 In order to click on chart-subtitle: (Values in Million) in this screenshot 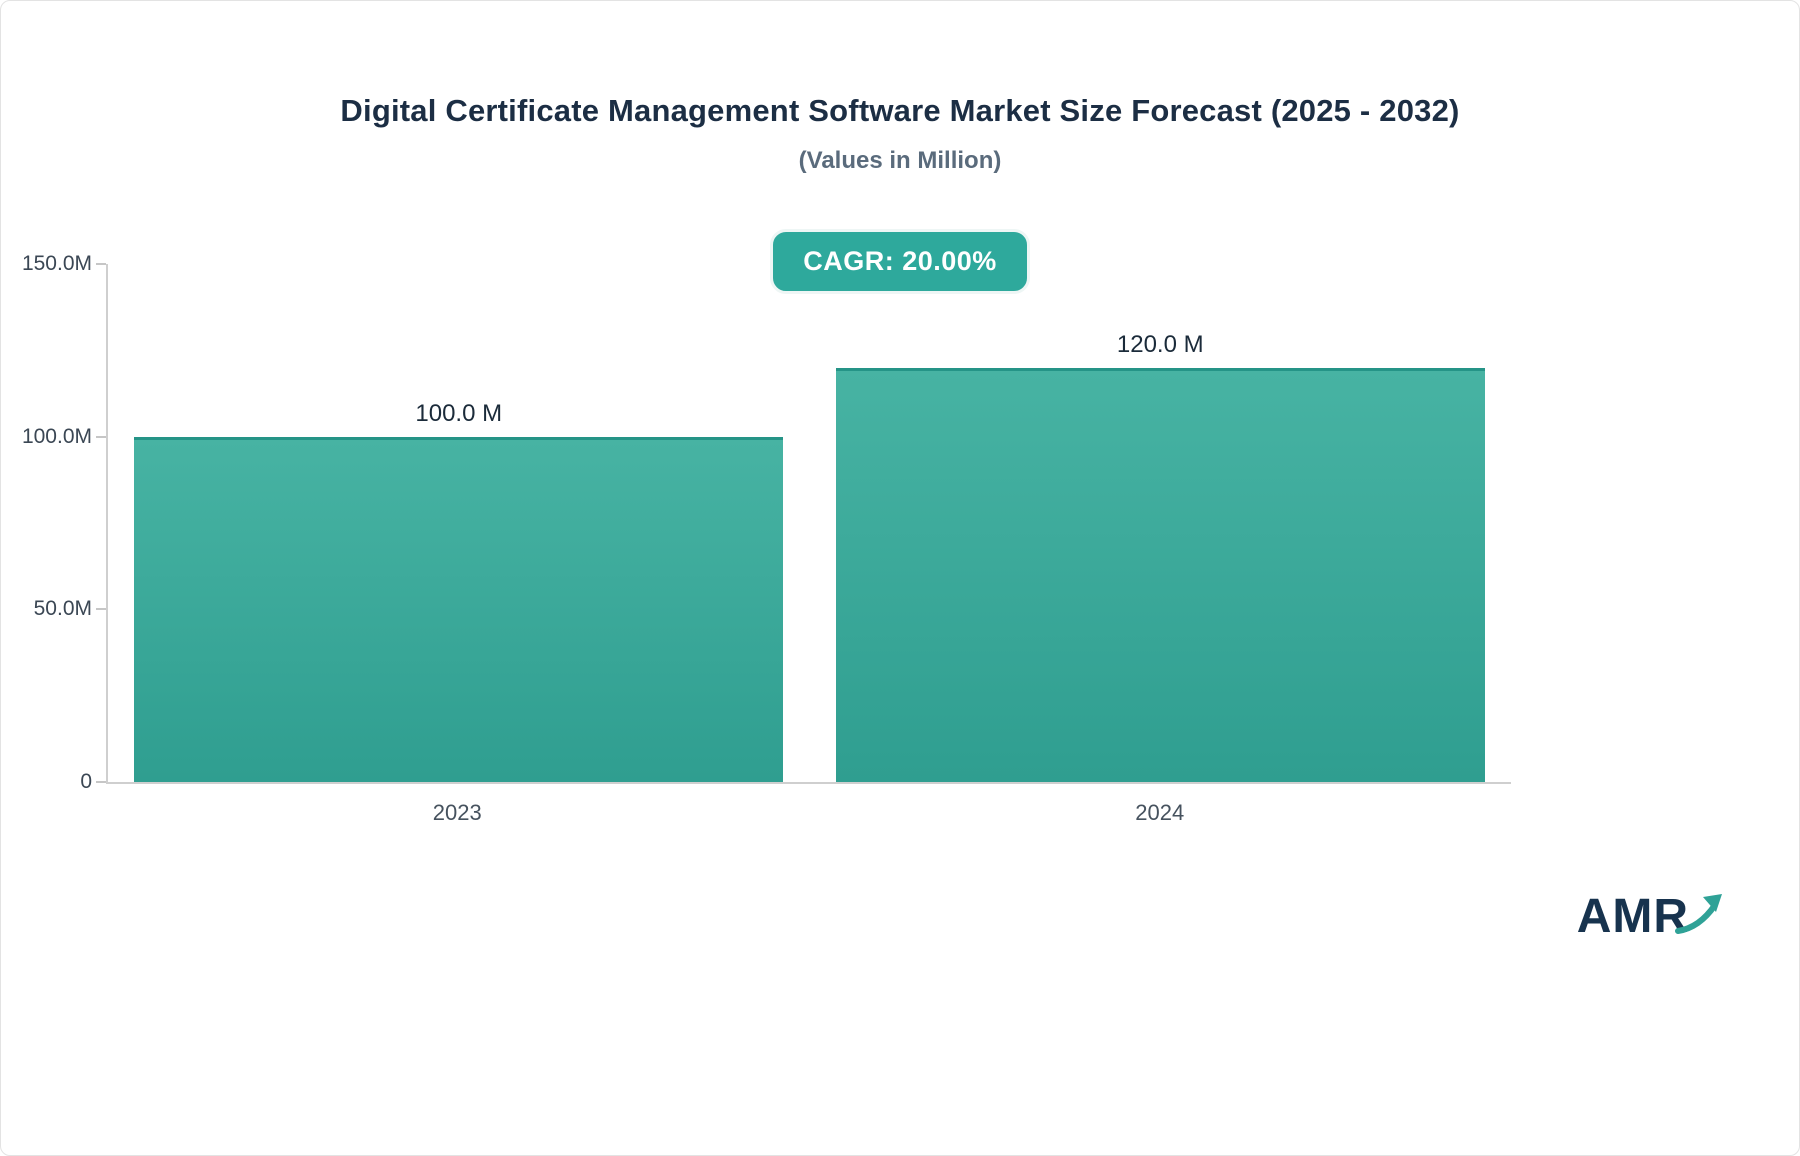, I will do `click(900, 160)`.